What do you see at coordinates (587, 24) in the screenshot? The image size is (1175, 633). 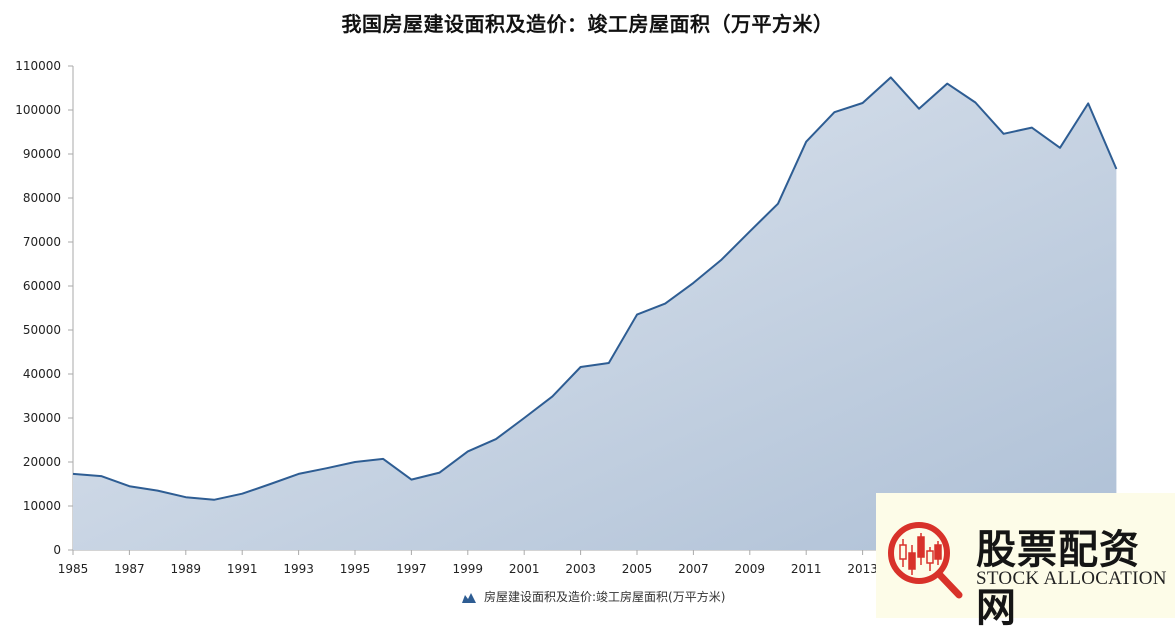 I see `chart-title: 我国房屋建设面积及造价：竣工房屋面积（万平方米）` at bounding box center [587, 24].